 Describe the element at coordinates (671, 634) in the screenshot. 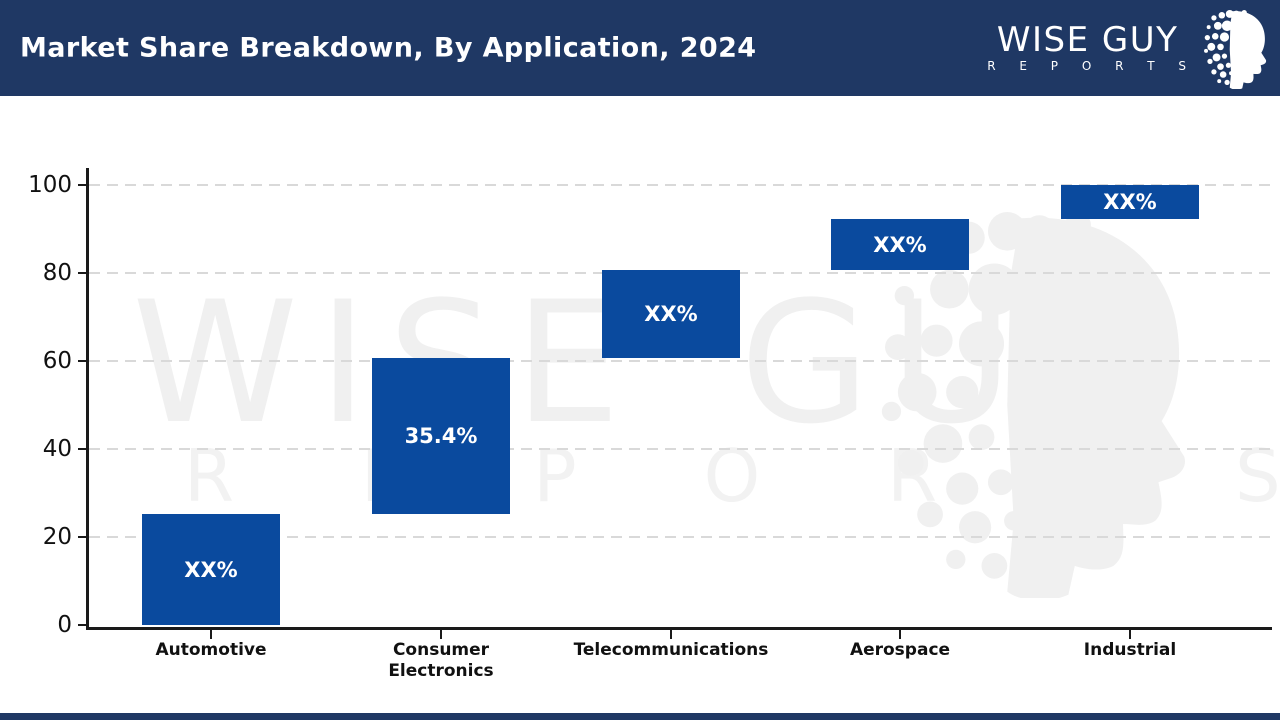

I see `x-tick-telecommunications` at that location.